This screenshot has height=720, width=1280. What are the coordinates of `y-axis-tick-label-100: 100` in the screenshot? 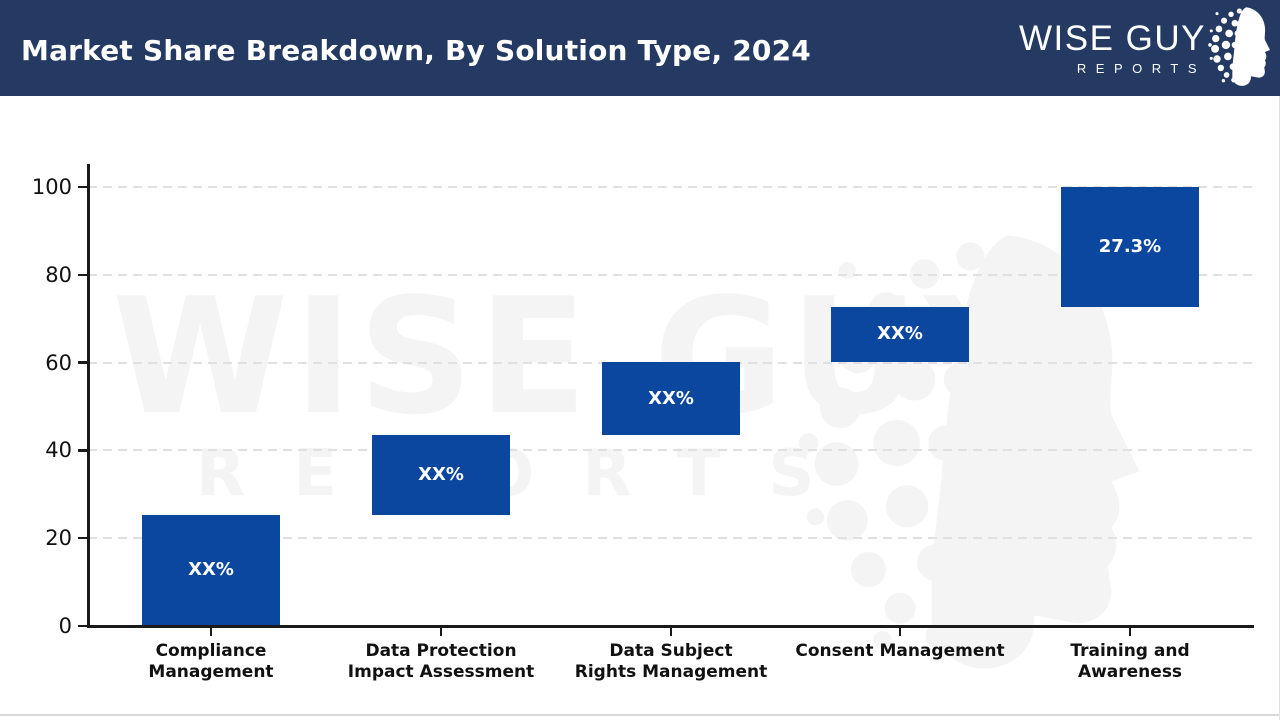 It's located at (51, 187).